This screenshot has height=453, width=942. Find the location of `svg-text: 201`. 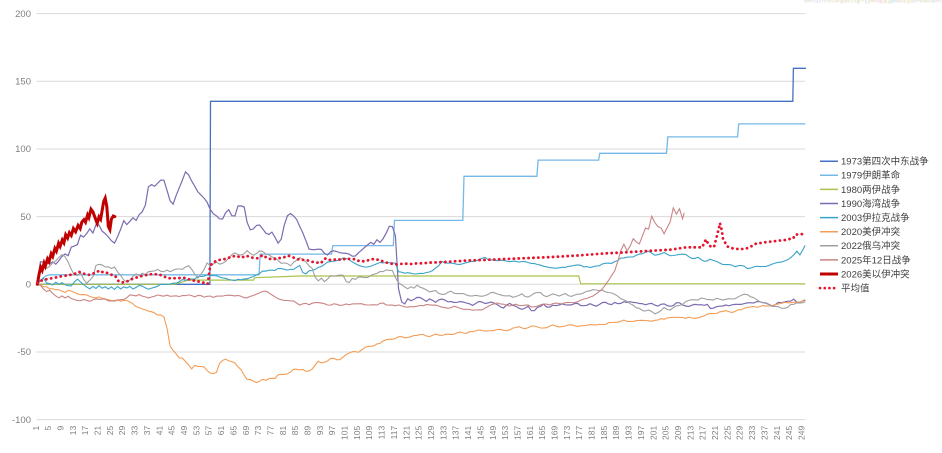

svg-text: 201 is located at coordinates (653, 433).